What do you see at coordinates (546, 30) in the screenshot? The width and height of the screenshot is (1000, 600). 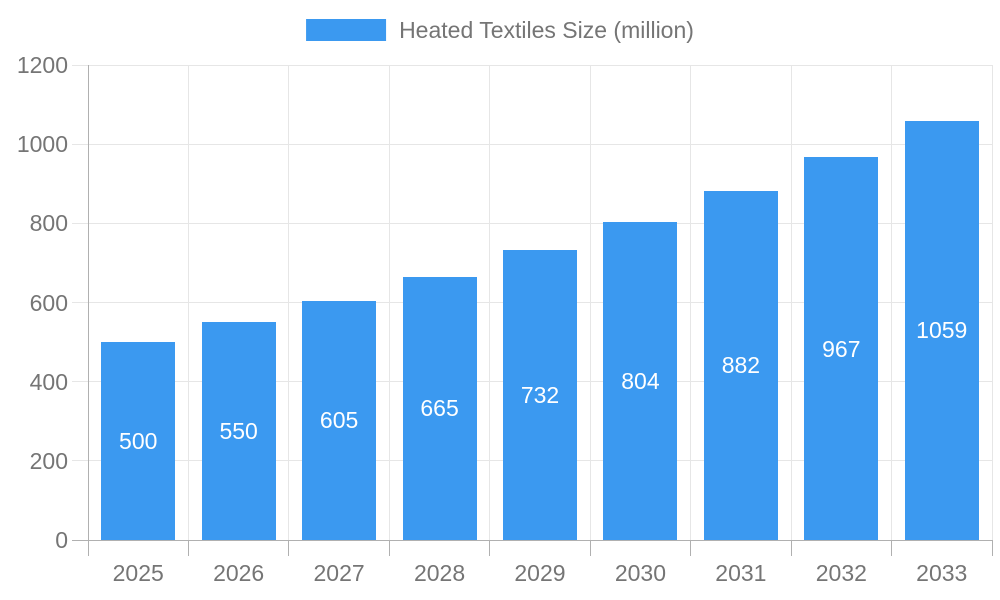 I see `legend-label: Heated Textiles Size (million)` at bounding box center [546, 30].